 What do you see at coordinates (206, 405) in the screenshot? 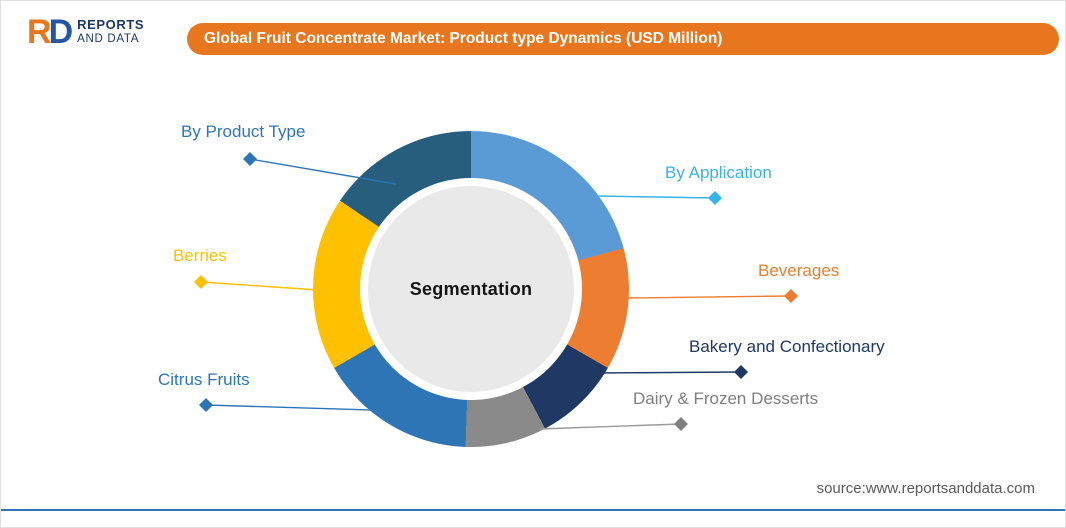
I see `diamond-marker-citrus-fruits` at bounding box center [206, 405].